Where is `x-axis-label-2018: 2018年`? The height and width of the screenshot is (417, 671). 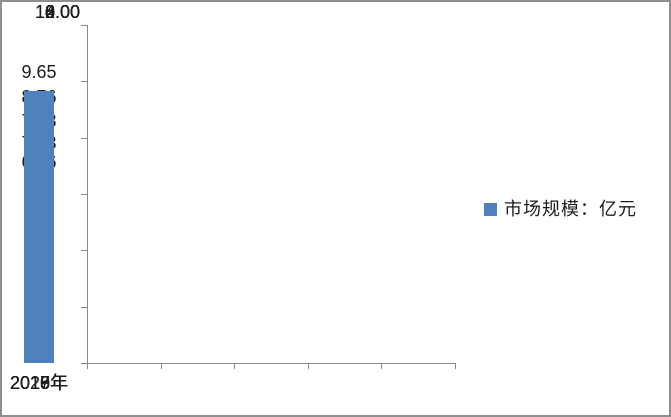 x-axis-label-2018: 2018年 is located at coordinates (39, 383).